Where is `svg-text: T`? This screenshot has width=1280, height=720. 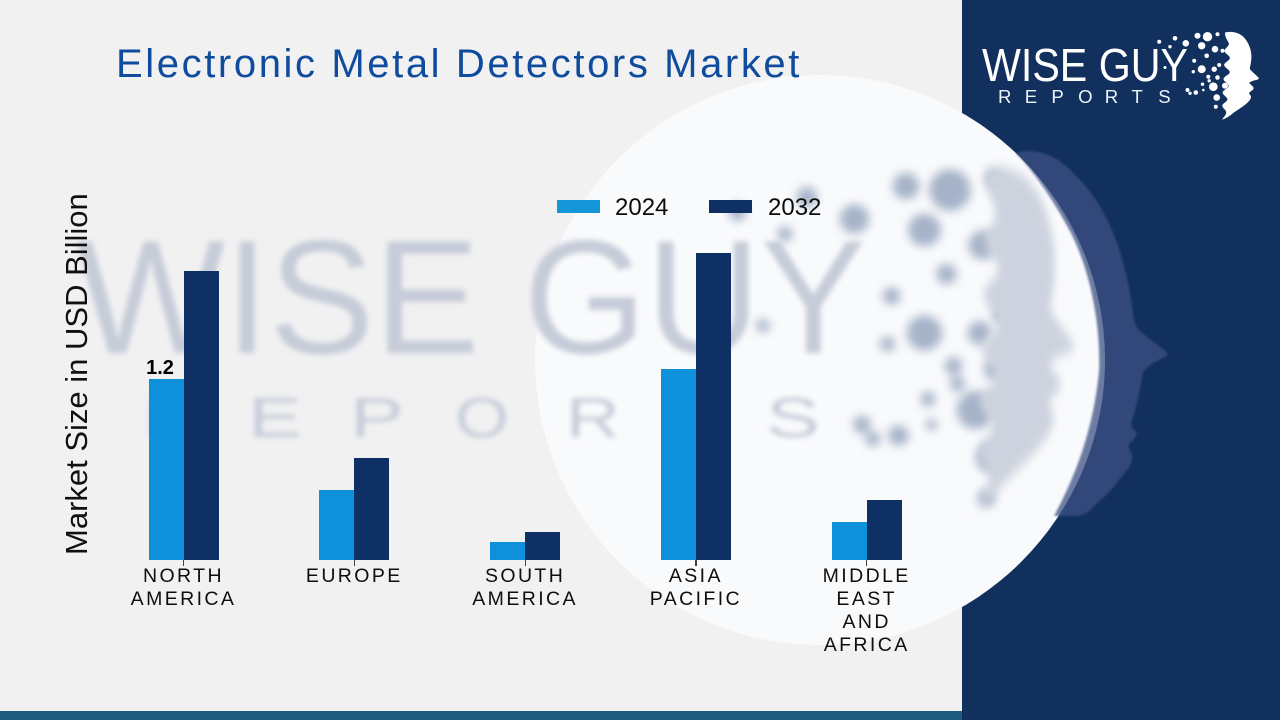 svg-text: T is located at coordinates (1137, 96).